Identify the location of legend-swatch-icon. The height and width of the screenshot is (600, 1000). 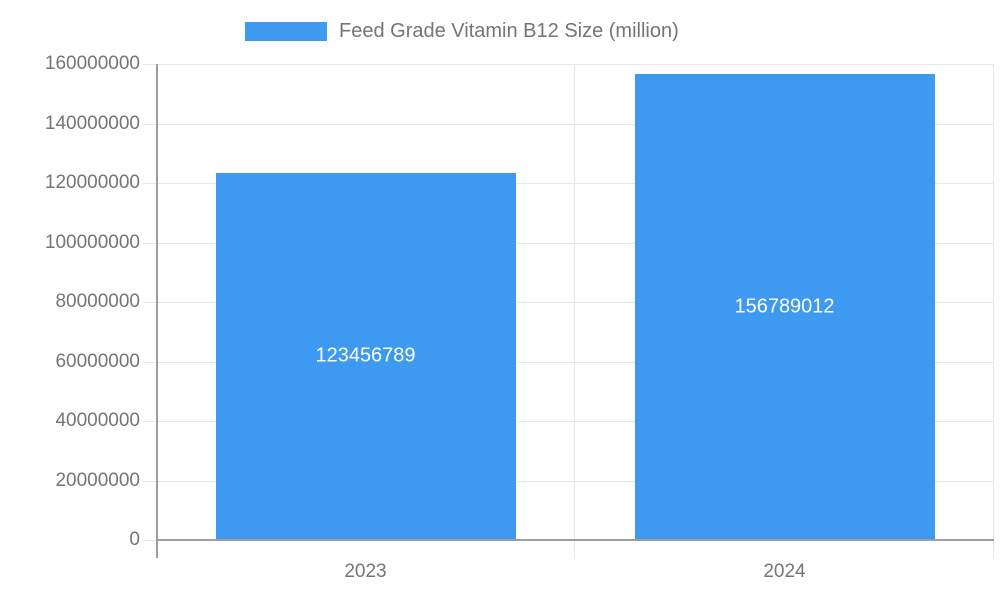
(286, 31).